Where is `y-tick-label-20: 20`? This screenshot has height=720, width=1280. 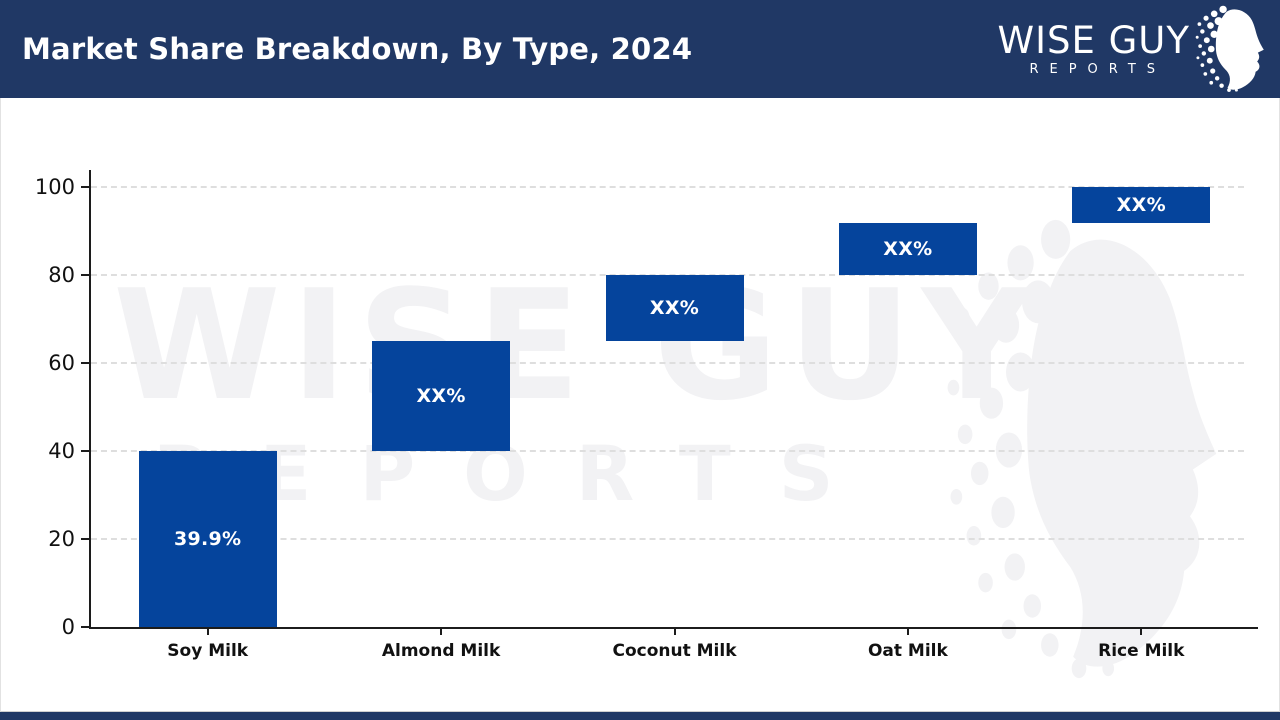
y-tick-label-20: 20 is located at coordinates (61, 539).